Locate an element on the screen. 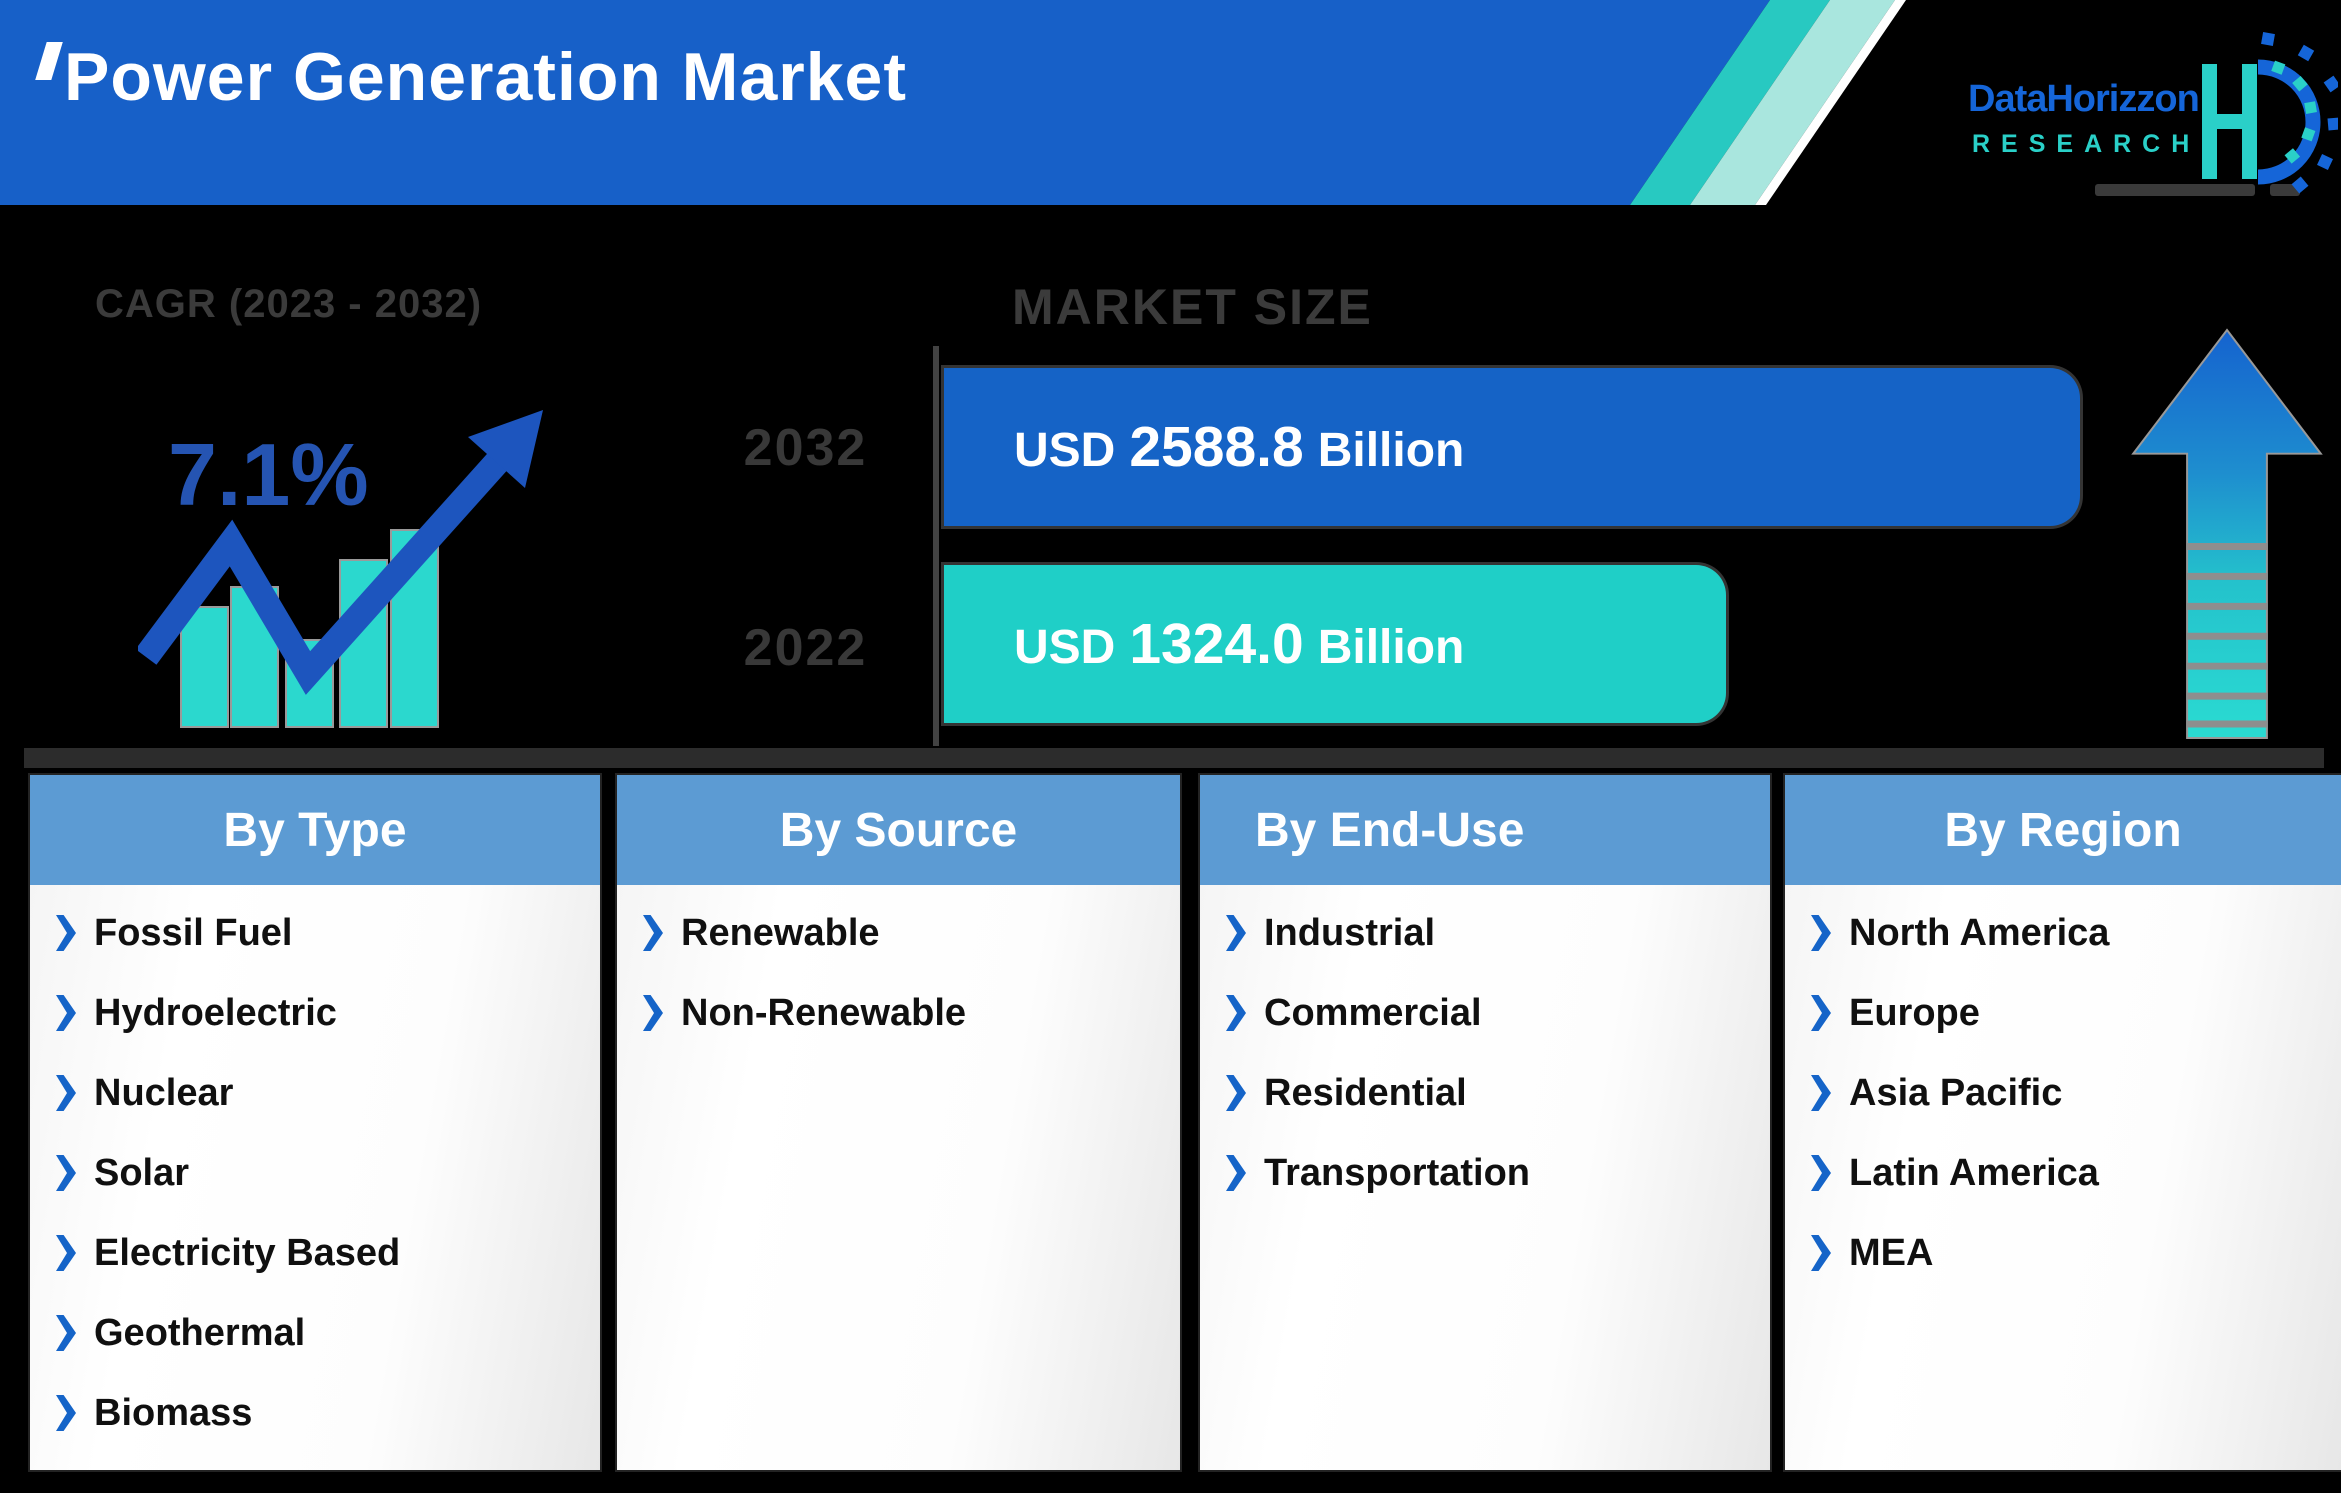 This screenshot has width=2341, height=1493. cagr-value: 7.1% is located at coordinates (268, 474).